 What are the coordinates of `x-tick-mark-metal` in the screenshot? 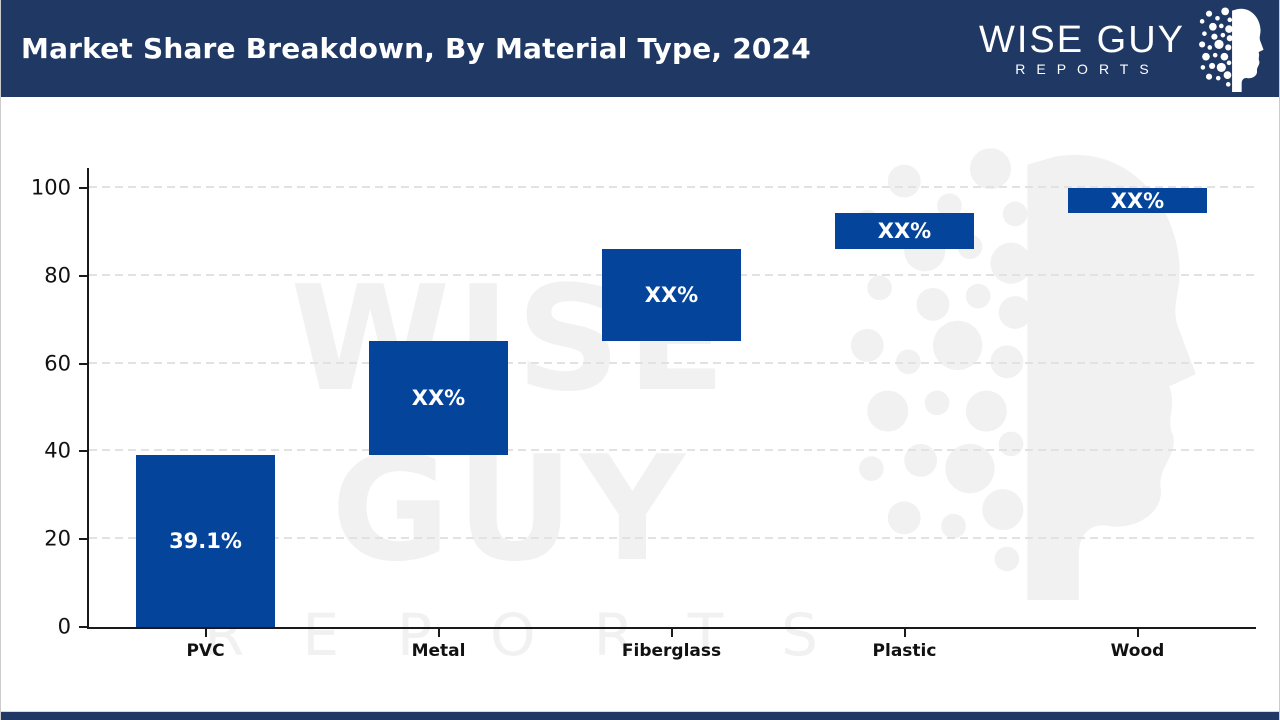 It's located at (438, 633).